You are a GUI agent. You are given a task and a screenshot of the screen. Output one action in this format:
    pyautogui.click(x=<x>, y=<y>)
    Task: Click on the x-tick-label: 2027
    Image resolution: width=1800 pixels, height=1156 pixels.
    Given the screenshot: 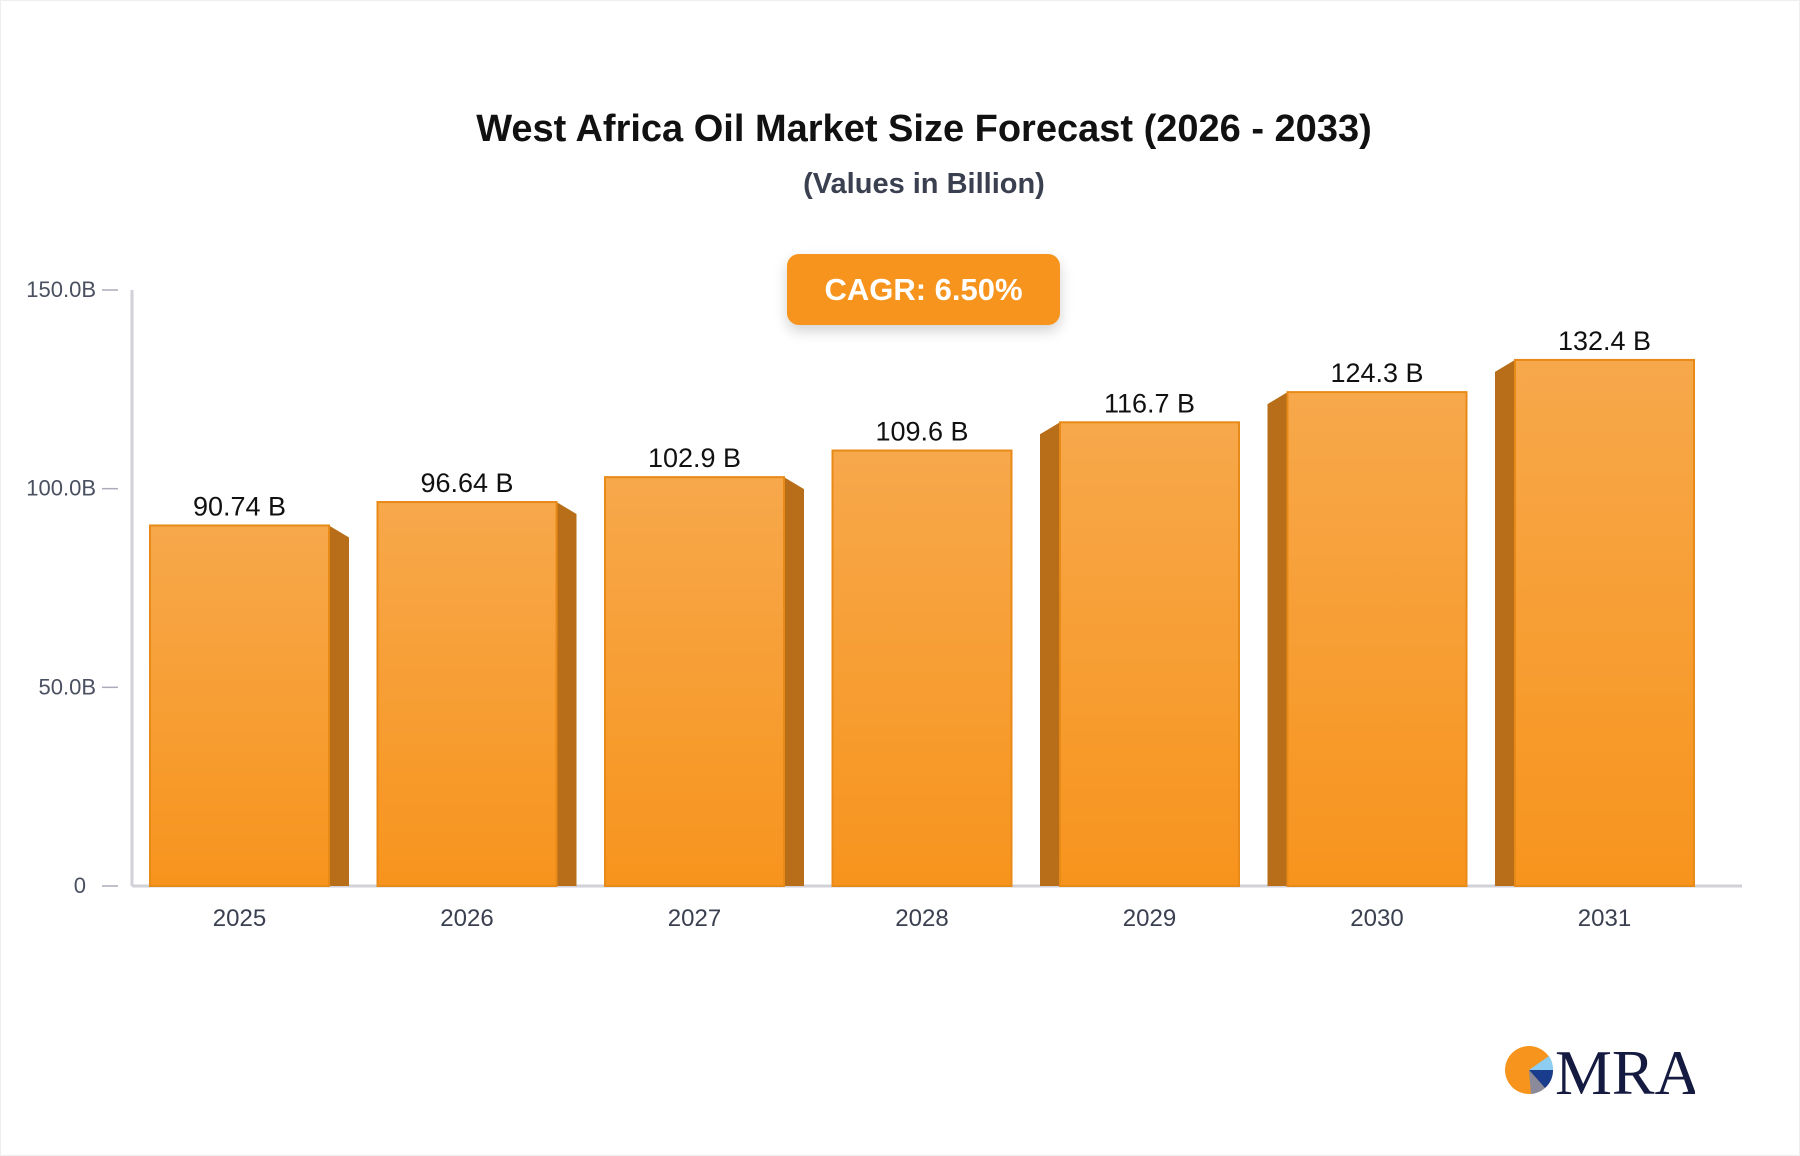 What is the action you would take?
    pyautogui.click(x=694, y=918)
    